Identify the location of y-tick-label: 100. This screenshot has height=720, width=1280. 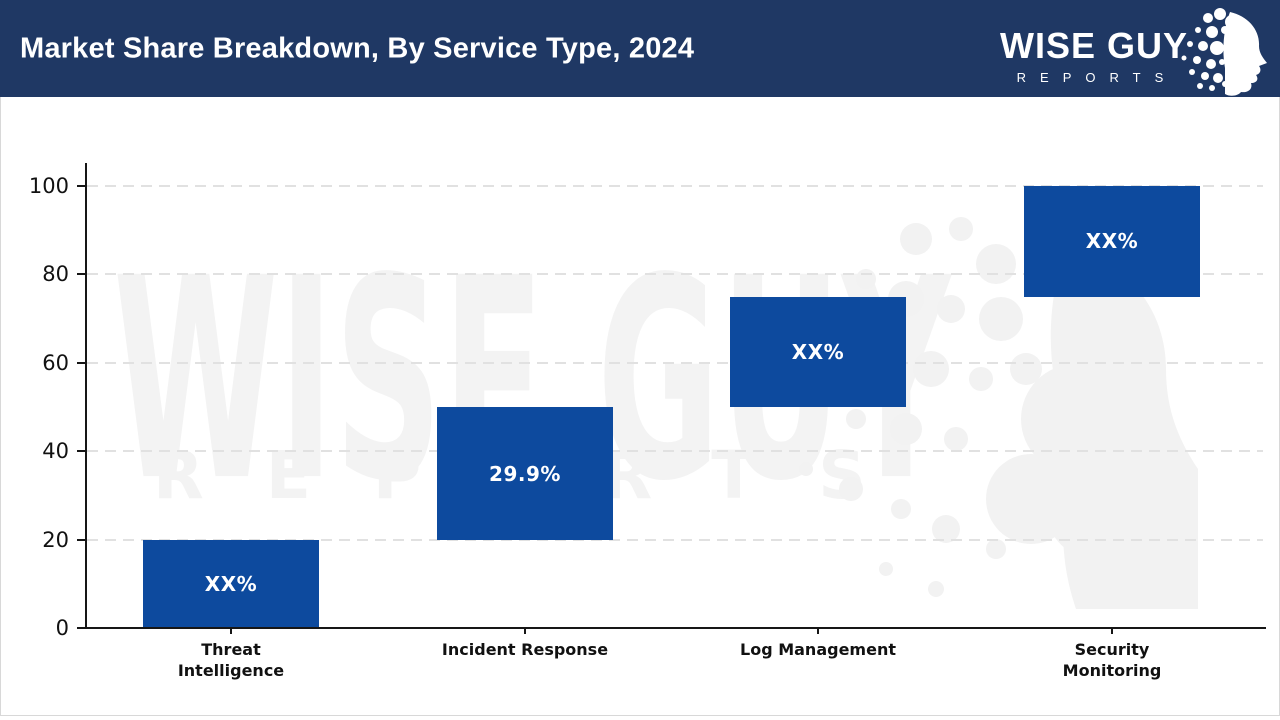
(48, 186).